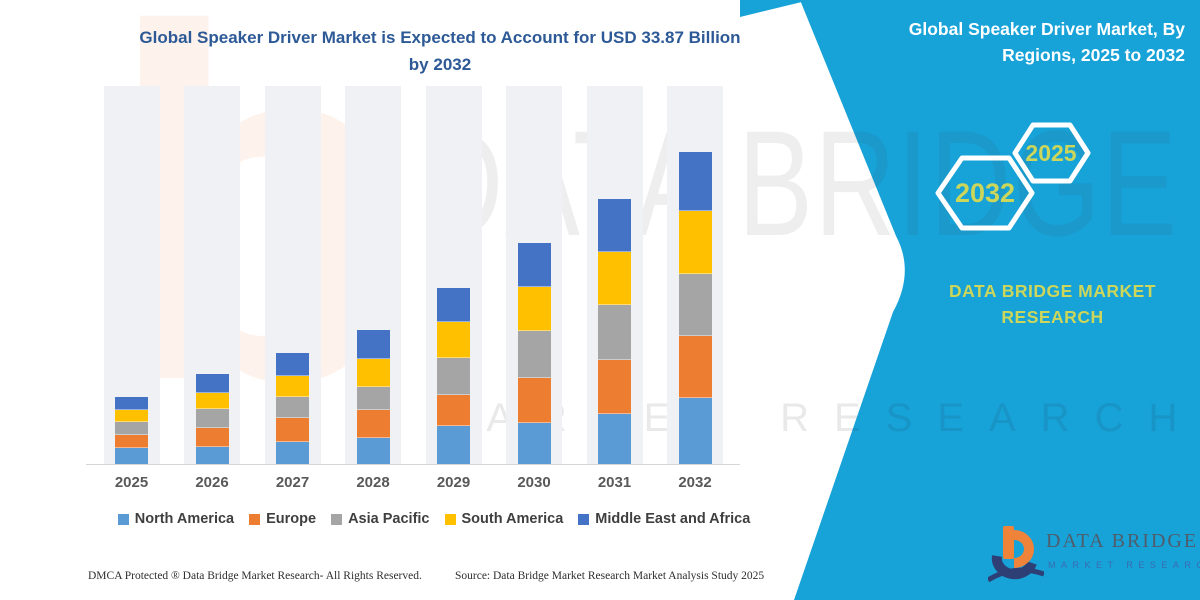  What do you see at coordinates (212, 482) in the screenshot?
I see `x-axis-label-2026: 2026` at bounding box center [212, 482].